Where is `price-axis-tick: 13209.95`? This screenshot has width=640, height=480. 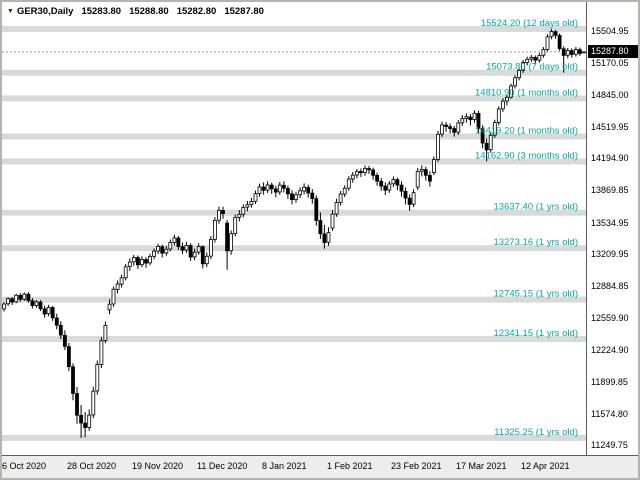 price-axis-tick: 13209.95 is located at coordinates (610, 254).